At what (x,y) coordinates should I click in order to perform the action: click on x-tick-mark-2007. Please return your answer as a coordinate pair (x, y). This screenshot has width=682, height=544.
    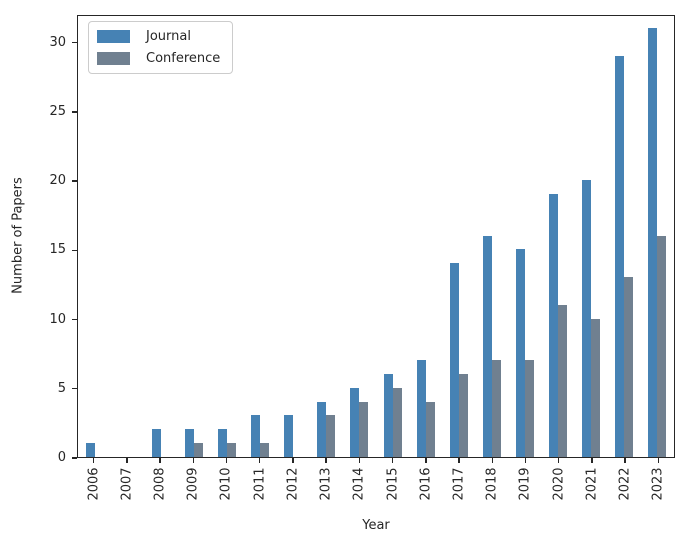
    Looking at the image, I should click on (127, 460).